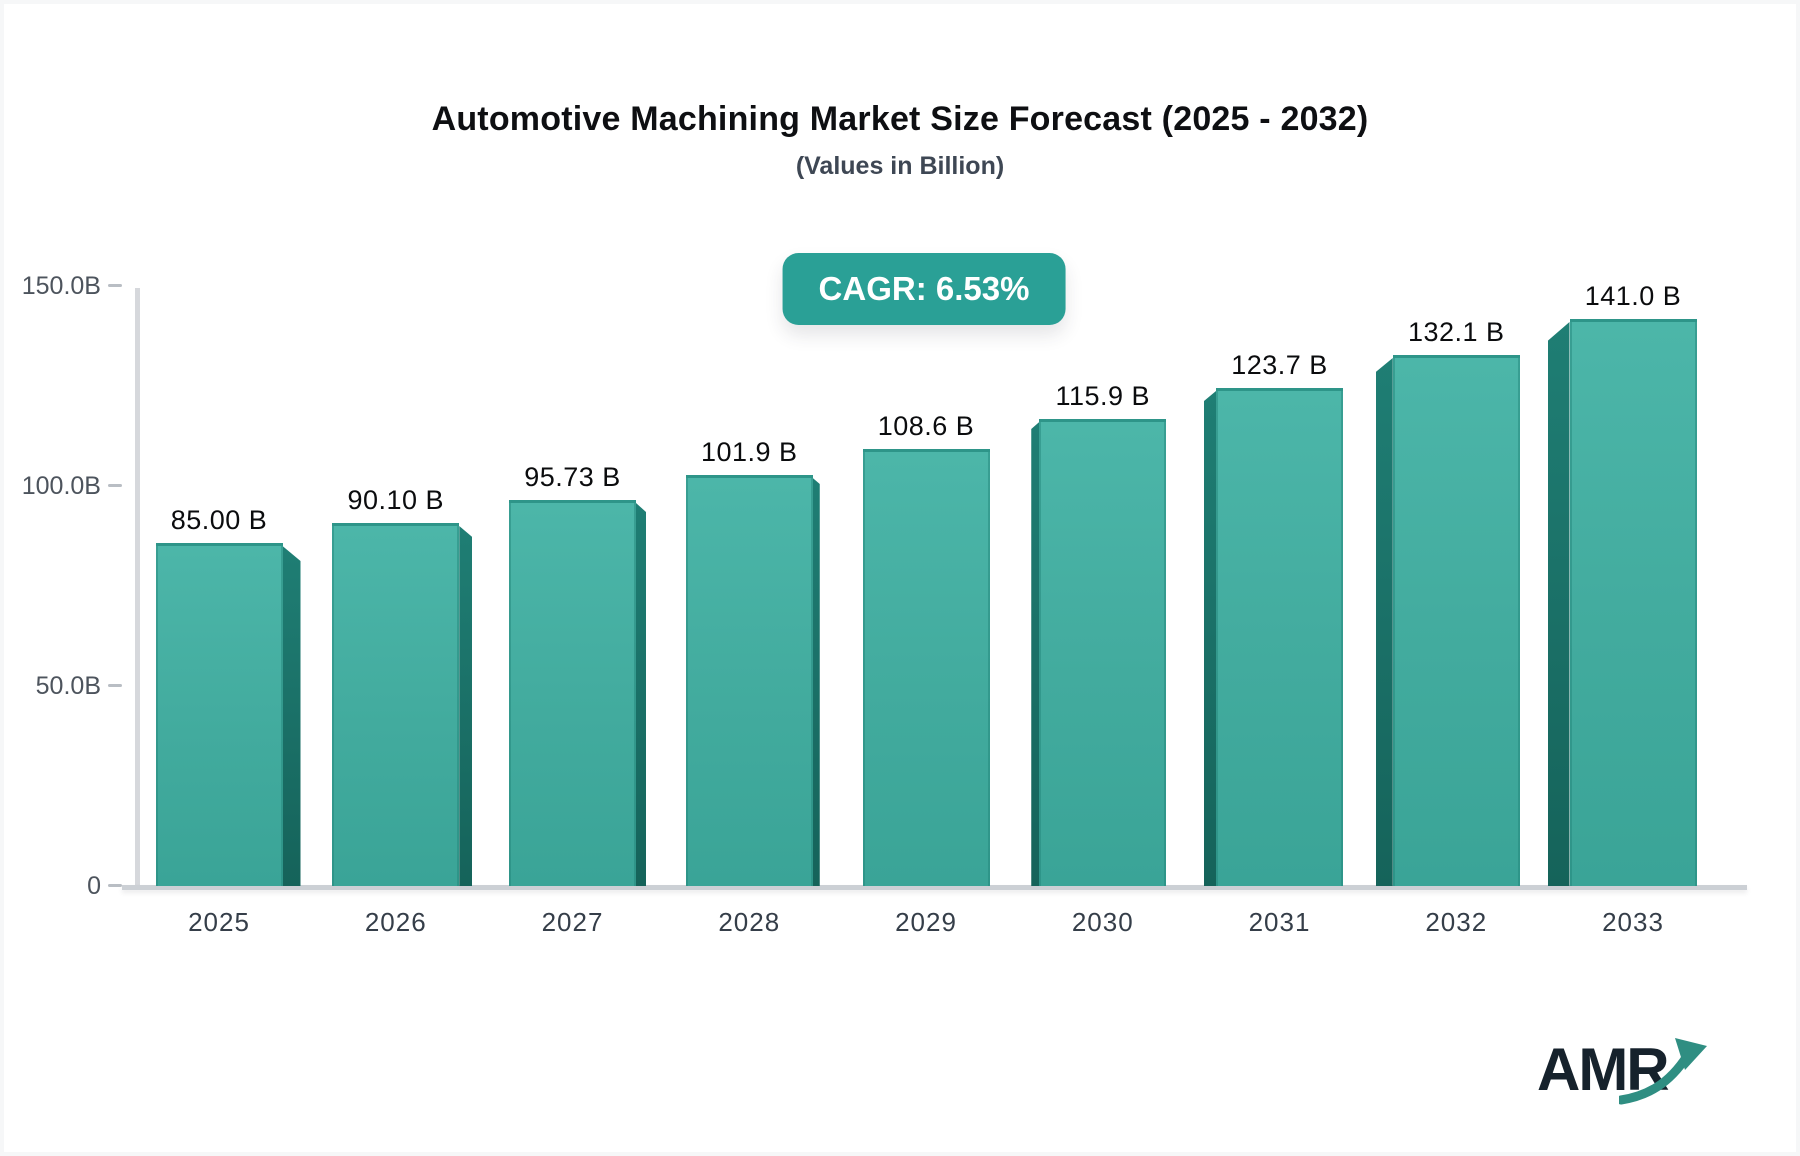  I want to click on bar-2030-side-face, so click(1035, 654).